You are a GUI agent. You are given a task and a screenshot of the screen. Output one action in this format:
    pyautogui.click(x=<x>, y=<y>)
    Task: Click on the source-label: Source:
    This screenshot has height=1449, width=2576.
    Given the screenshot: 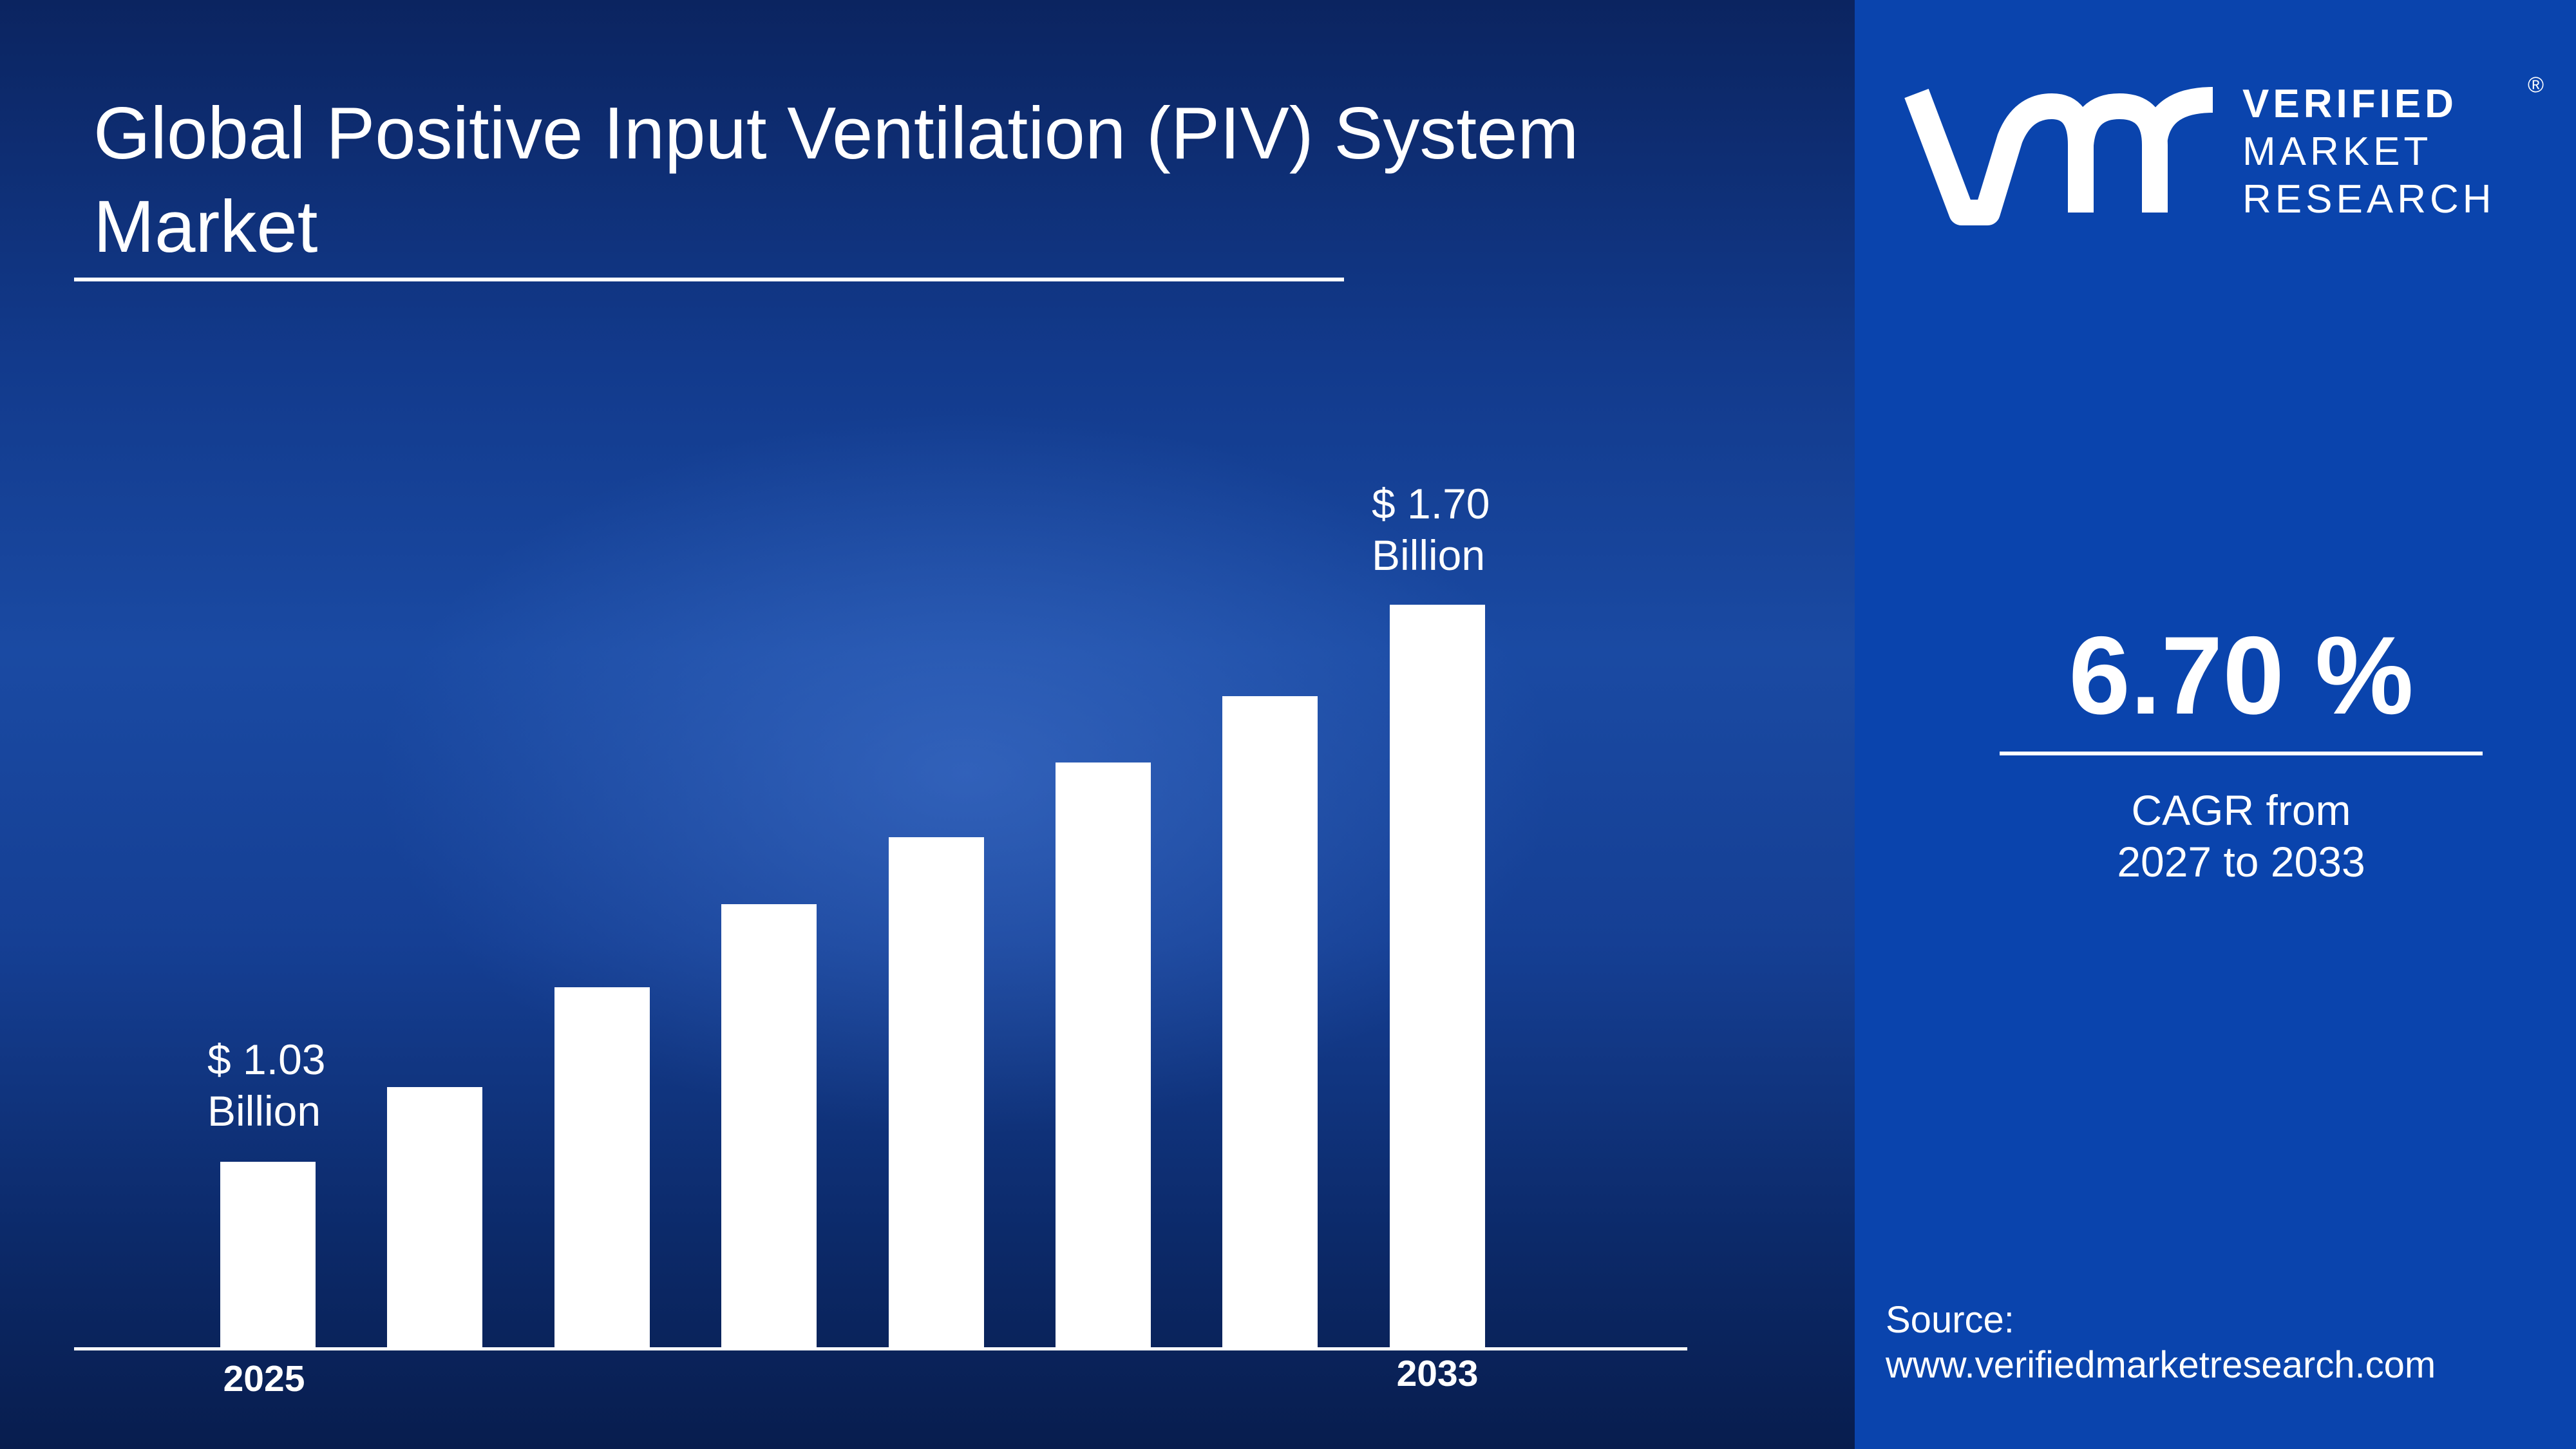 What is the action you would take?
    pyautogui.click(x=1950, y=1320)
    